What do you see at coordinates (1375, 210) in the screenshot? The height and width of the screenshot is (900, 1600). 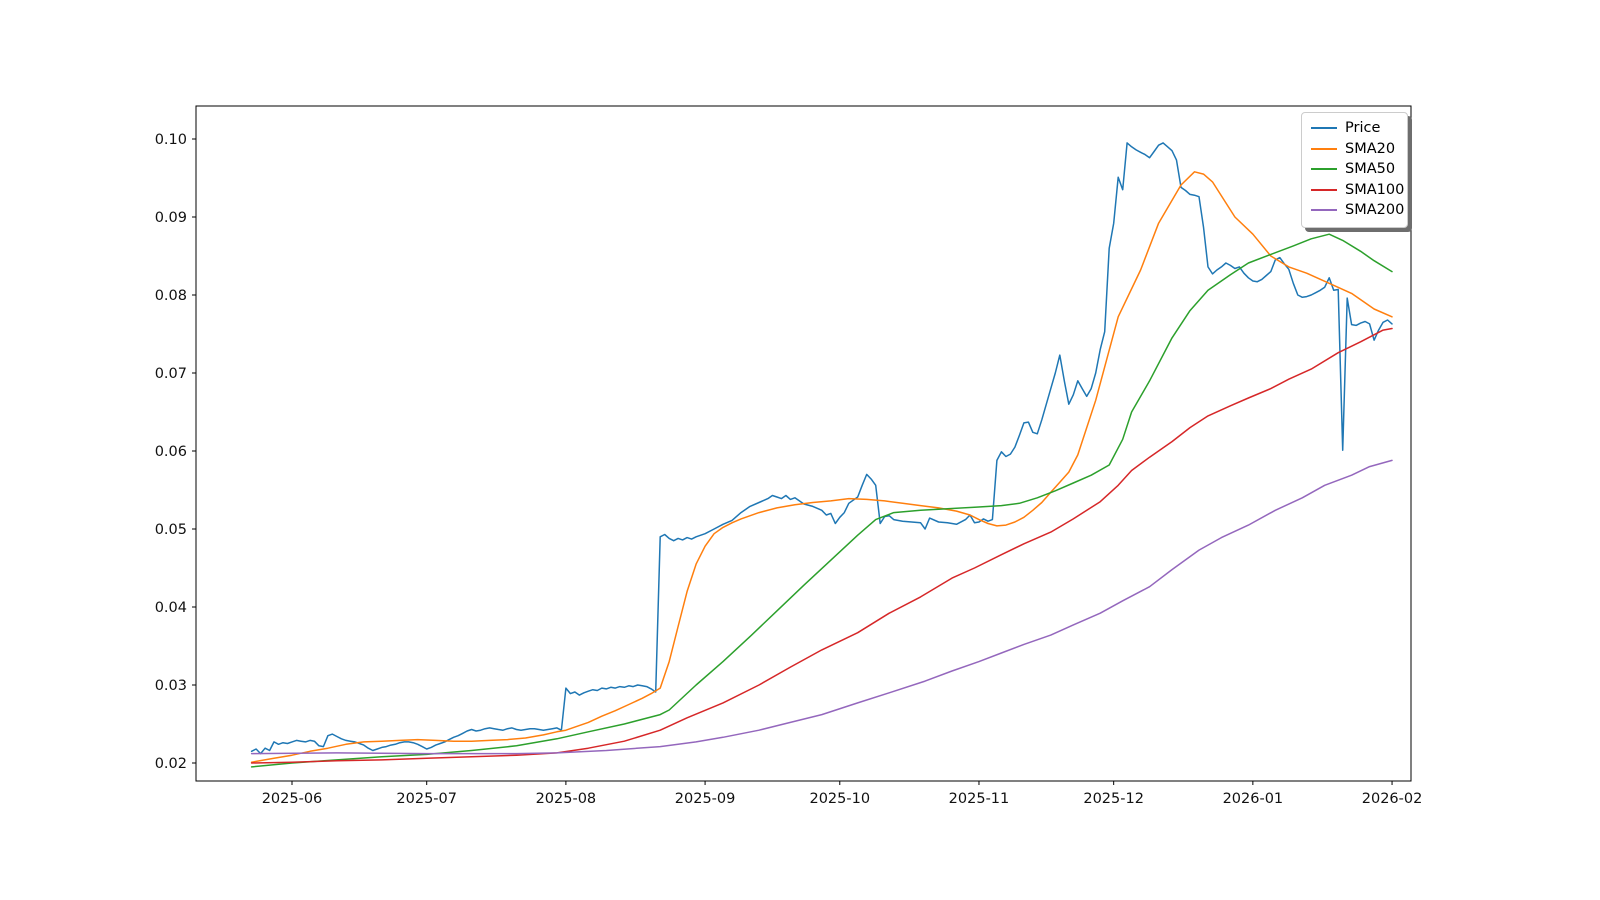 I see `legend-label: SMA200` at bounding box center [1375, 210].